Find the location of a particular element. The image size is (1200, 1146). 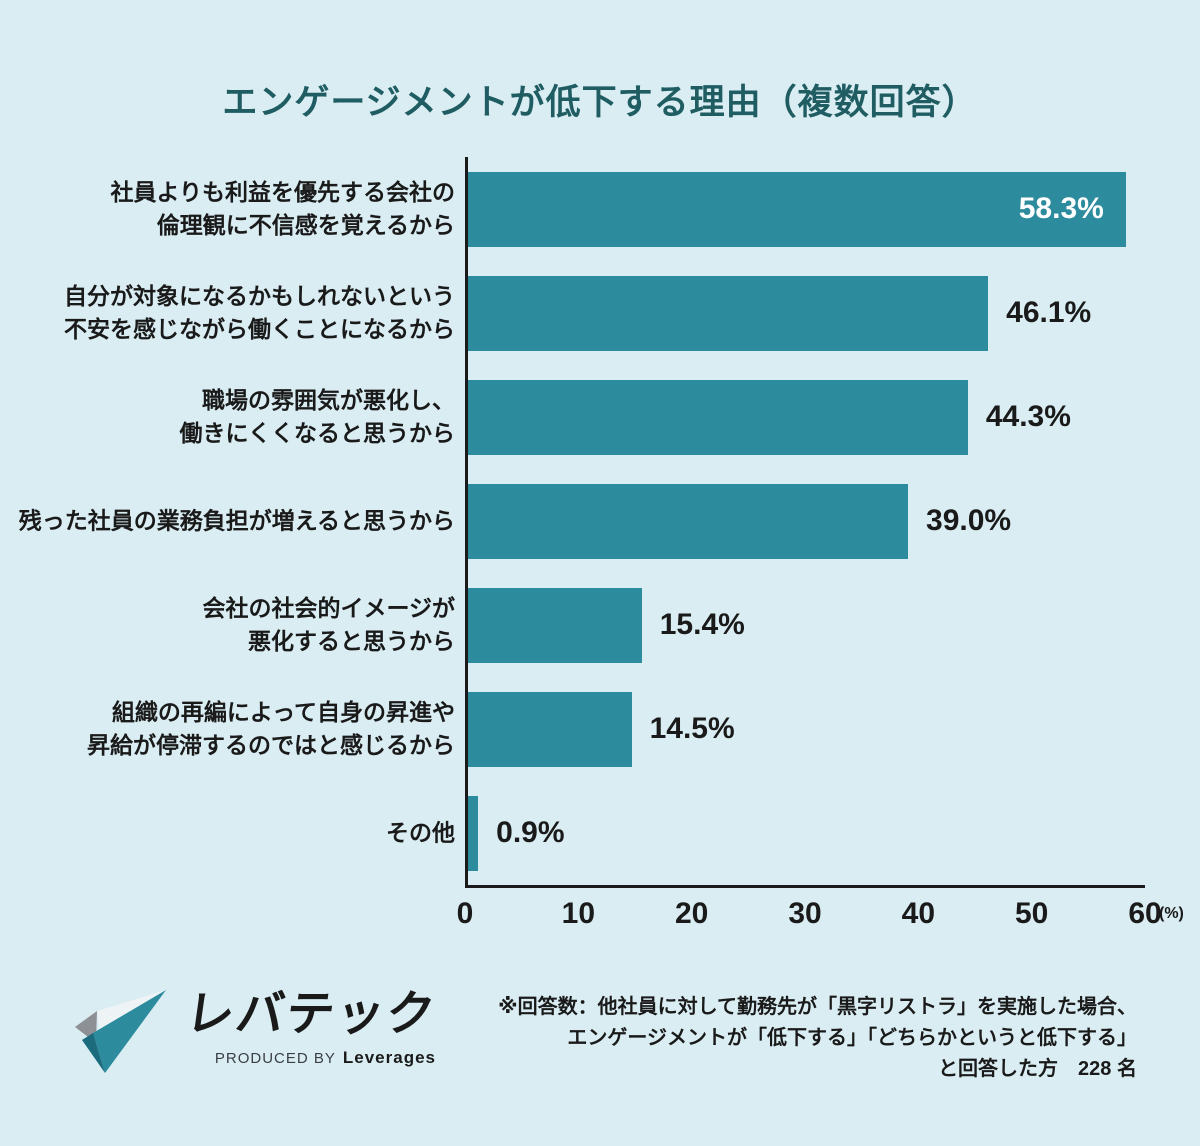

footnote-line-1: ※回答数：他社員に対して勤務先が「黒字リストラ」を実施した場合、 is located at coordinates (817, 1007).